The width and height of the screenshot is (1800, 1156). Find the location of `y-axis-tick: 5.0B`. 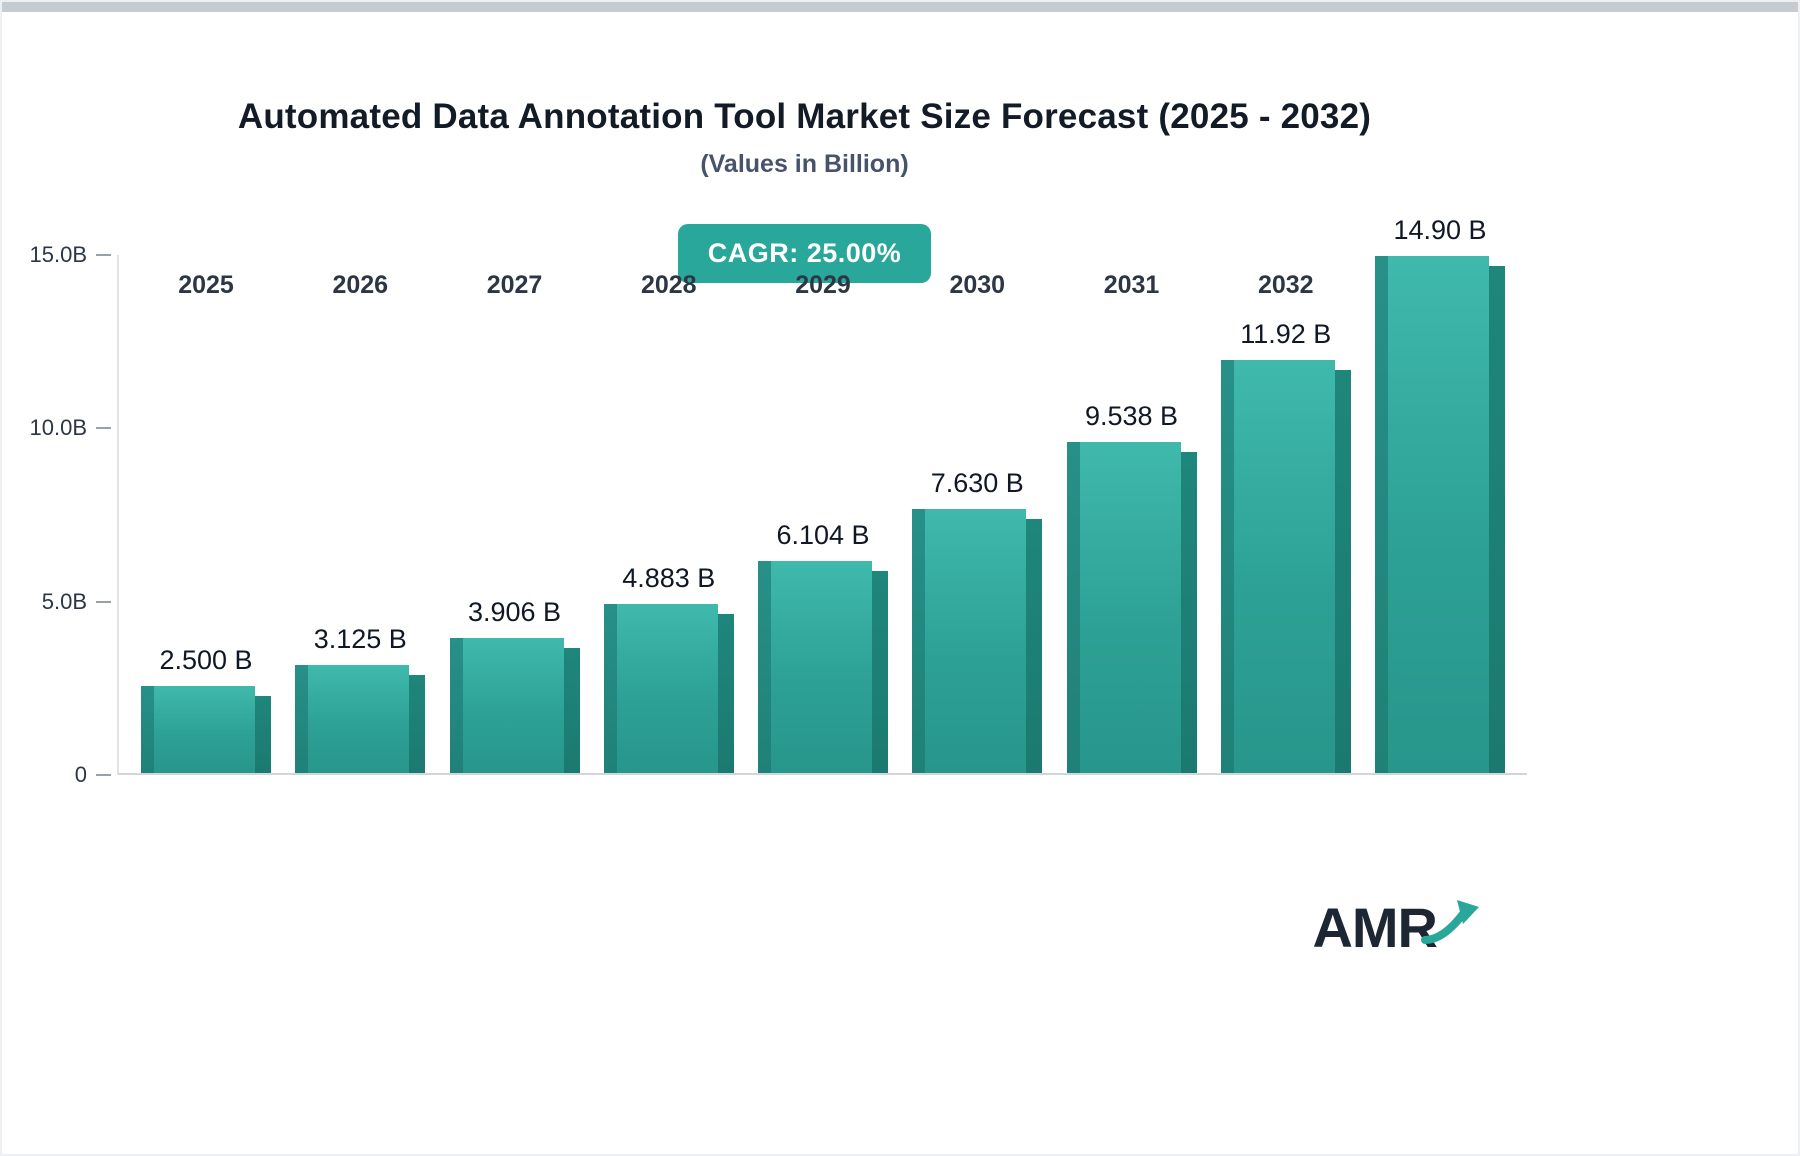

y-axis-tick: 5.0B is located at coordinates (79, 602).